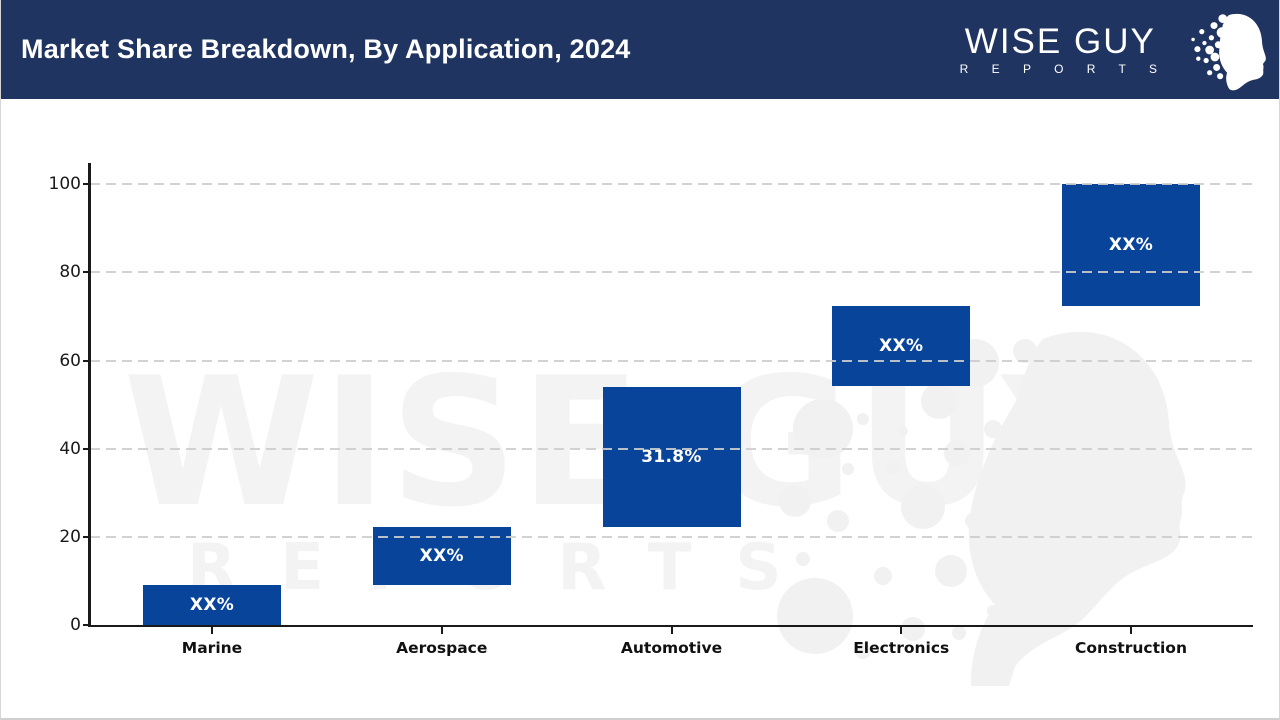 Image resolution: width=1280 pixels, height=720 pixels. What do you see at coordinates (70, 536) in the screenshot?
I see `y-tick-label-20: 20` at bounding box center [70, 536].